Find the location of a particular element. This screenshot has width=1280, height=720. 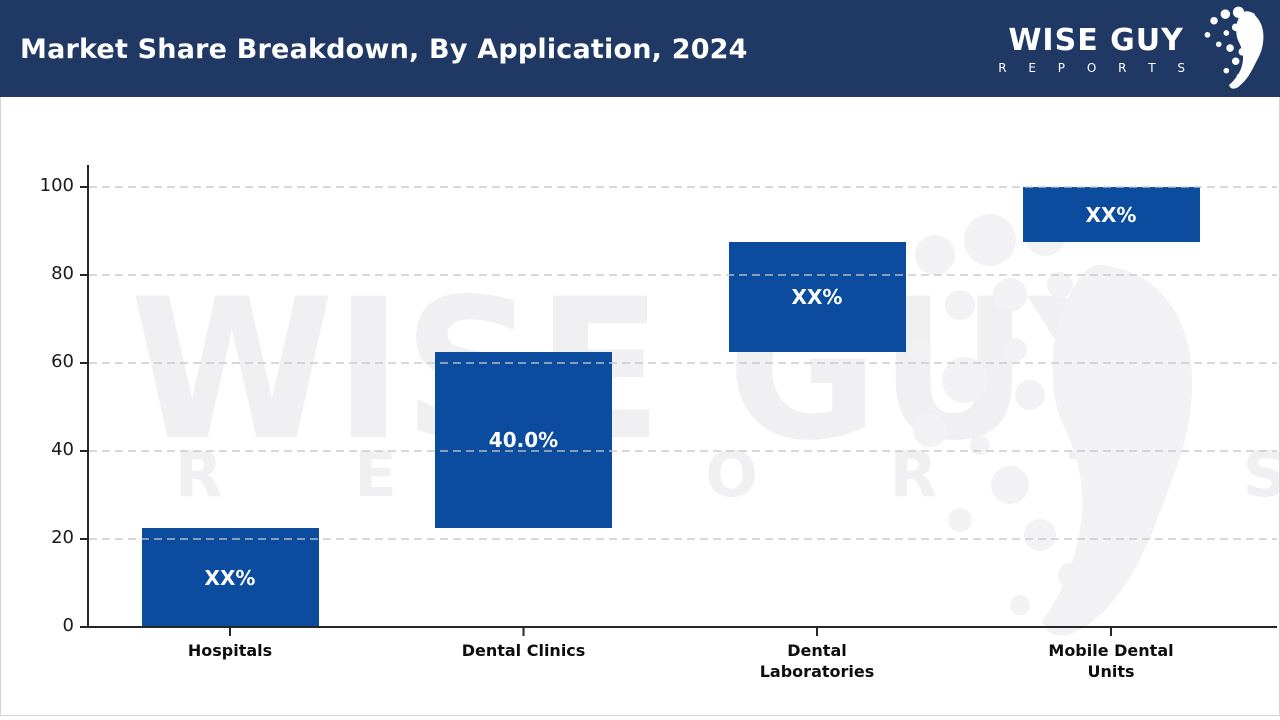

brand-head-icon is located at coordinates (1234, 47).